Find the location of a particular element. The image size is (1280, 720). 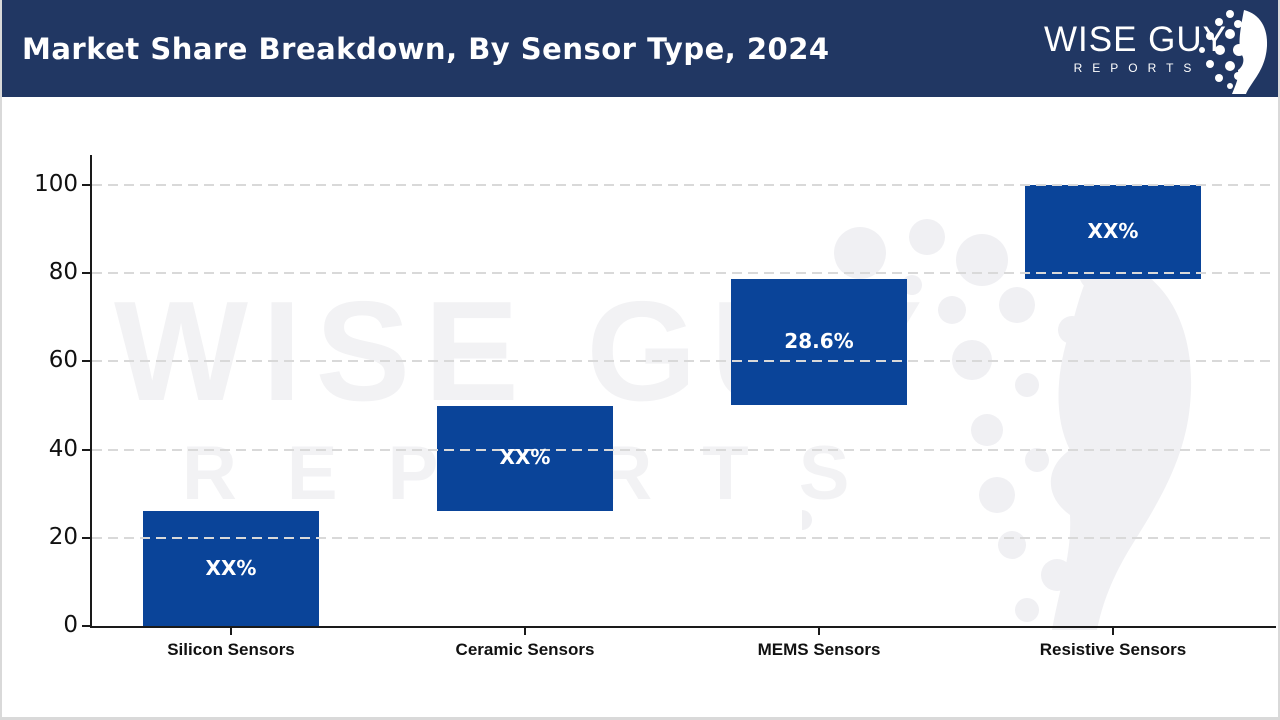

x-tick-label-mems-sensors: MEMS Sensors is located at coordinates (819, 649).